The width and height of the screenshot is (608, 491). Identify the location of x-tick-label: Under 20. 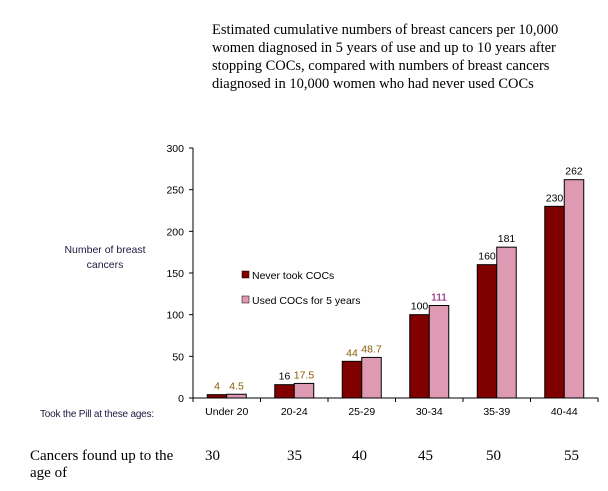
(226, 412).